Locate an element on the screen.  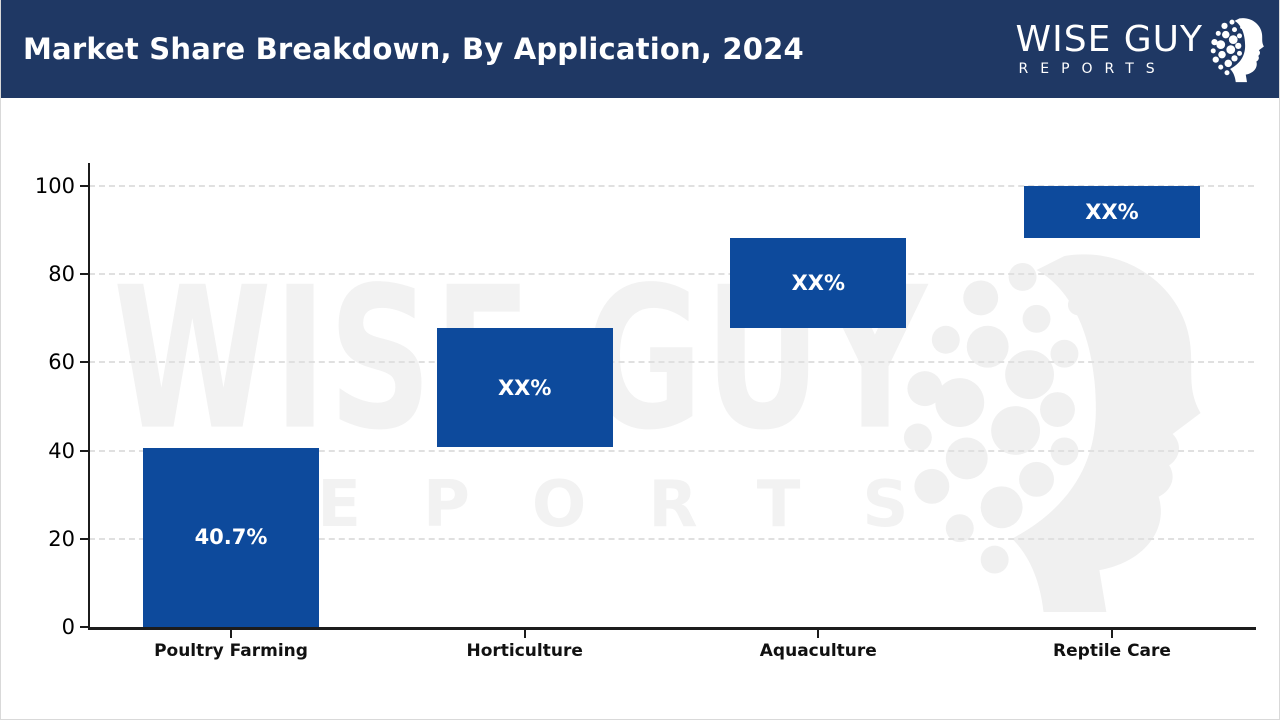
category-label-aquaculture: Aquaculture is located at coordinates (818, 651).